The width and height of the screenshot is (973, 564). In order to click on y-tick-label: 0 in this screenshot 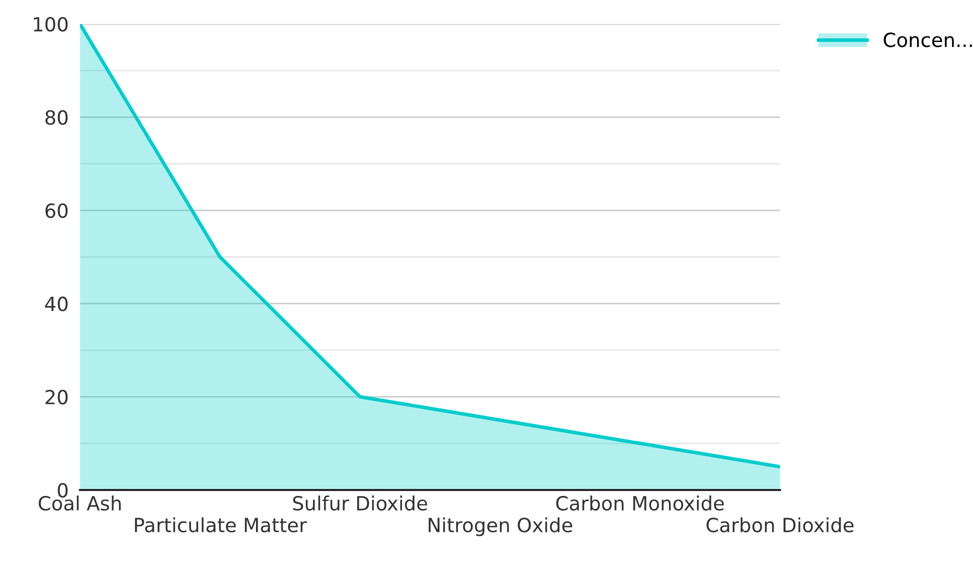, I will do `click(63, 490)`.